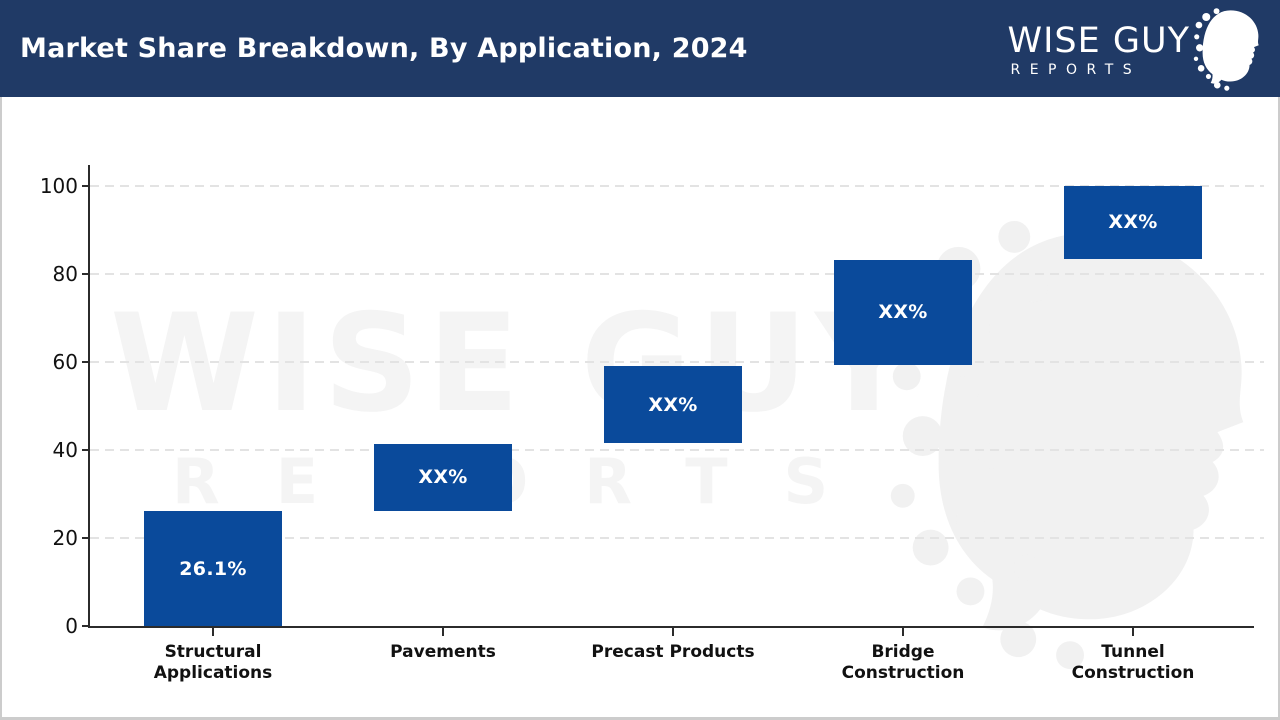  I want to click on x-category-label-line: Bridge, so click(903, 652).